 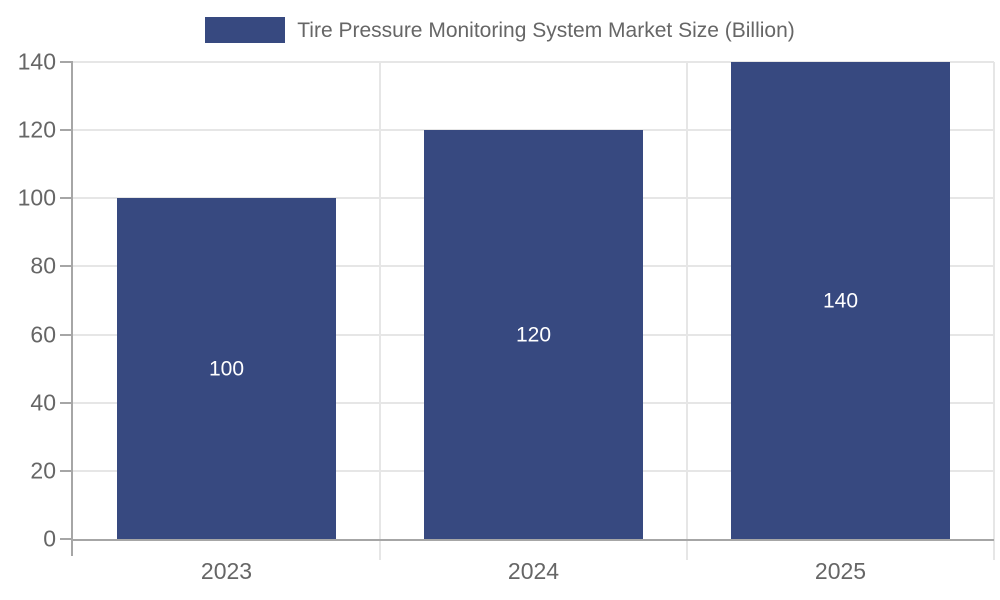 What do you see at coordinates (43, 334) in the screenshot?
I see `y-tick-label: 60` at bounding box center [43, 334].